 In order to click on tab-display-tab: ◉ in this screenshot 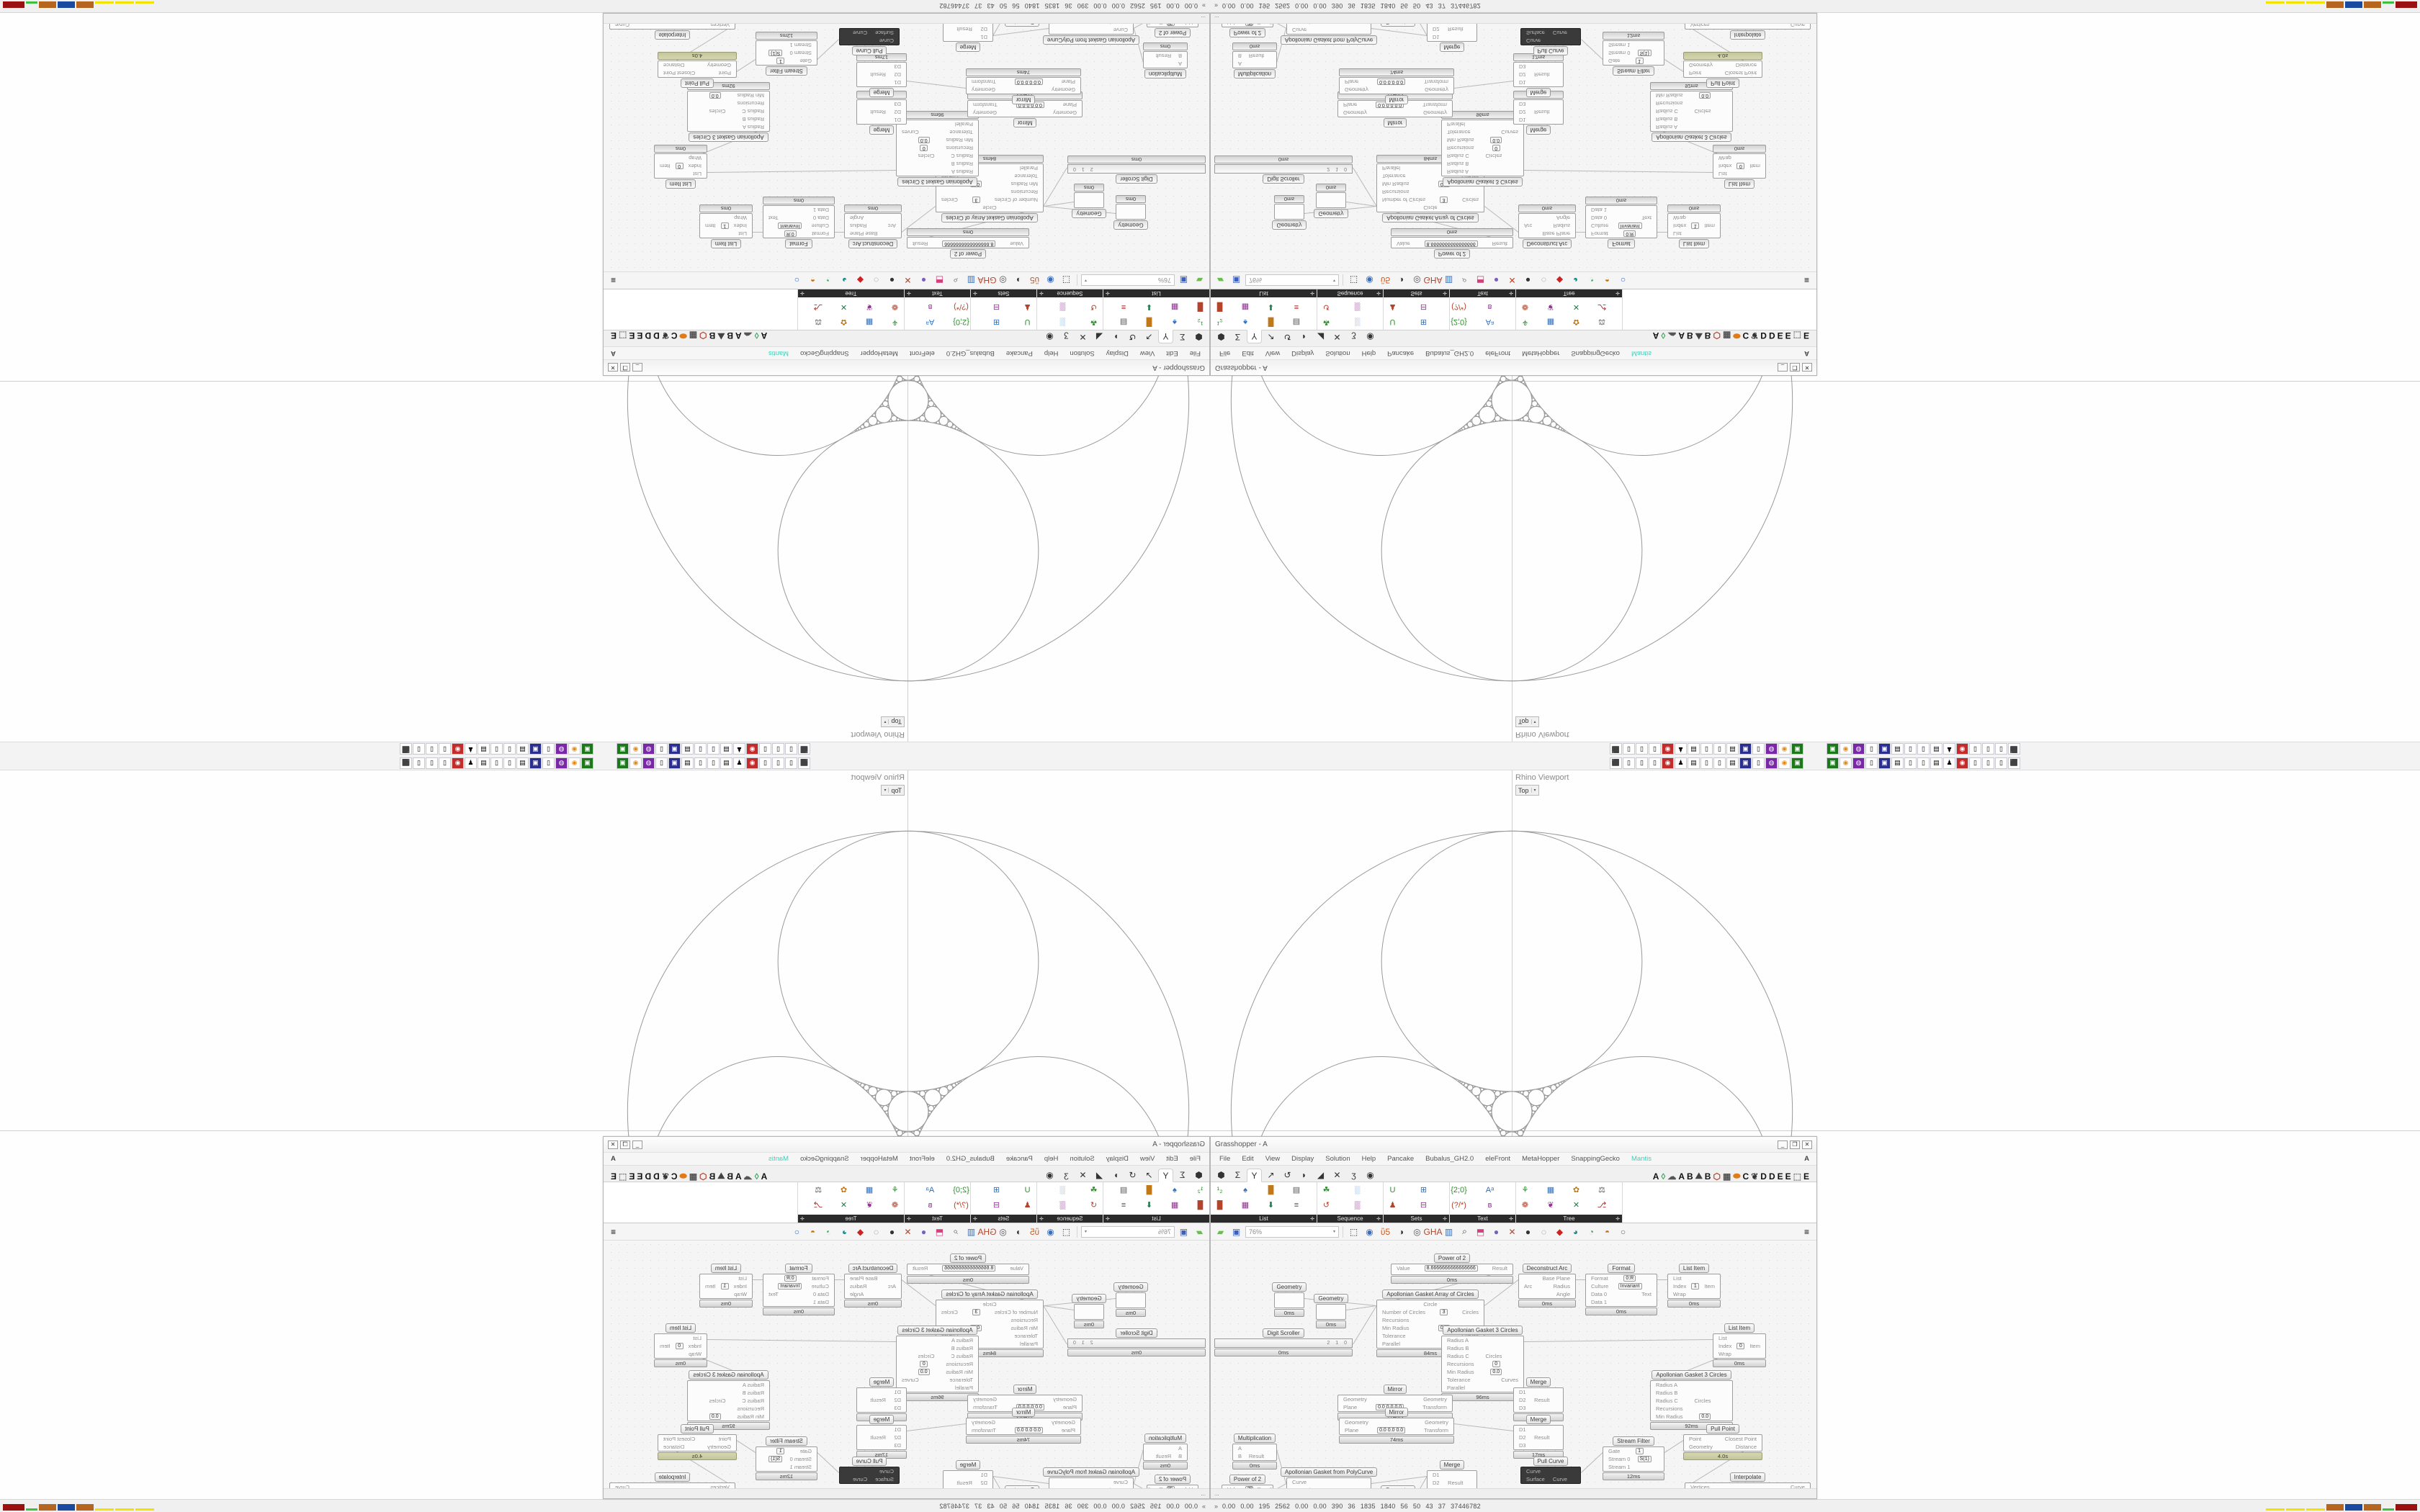, I will do `click(1370, 1174)`.